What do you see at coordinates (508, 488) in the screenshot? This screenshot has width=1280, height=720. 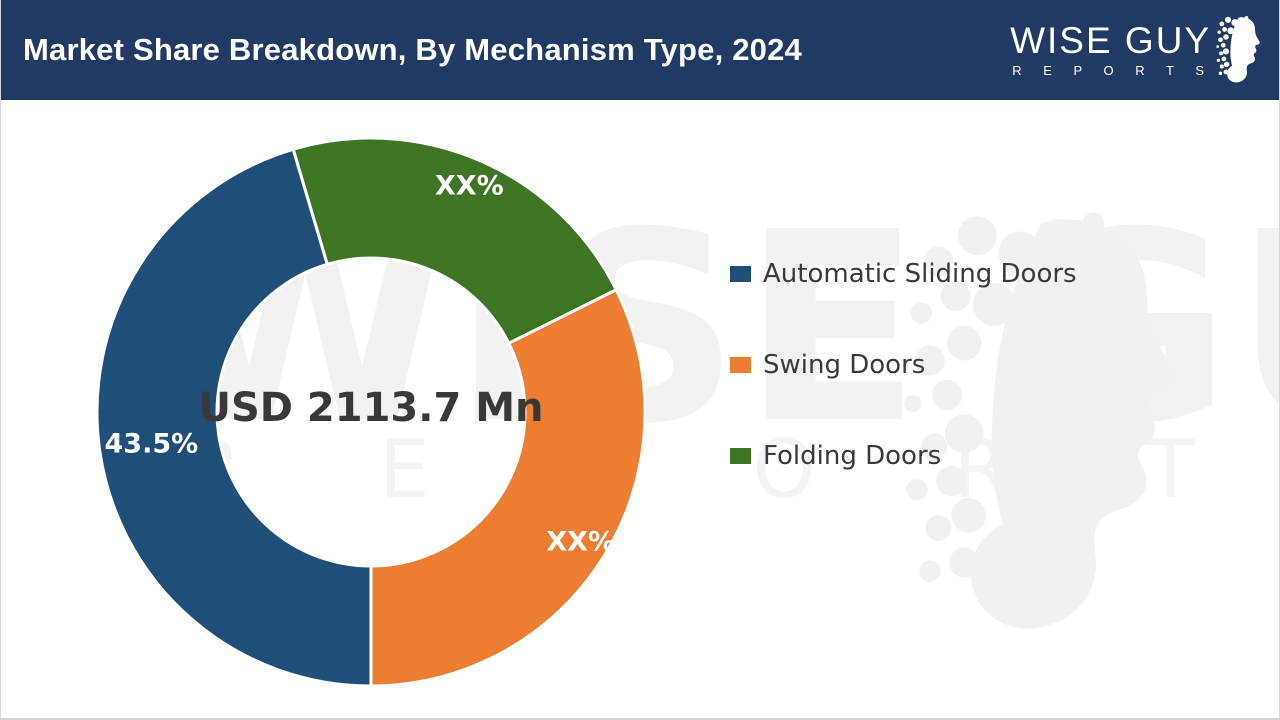 I see `donut-segment-swing-doors` at bounding box center [508, 488].